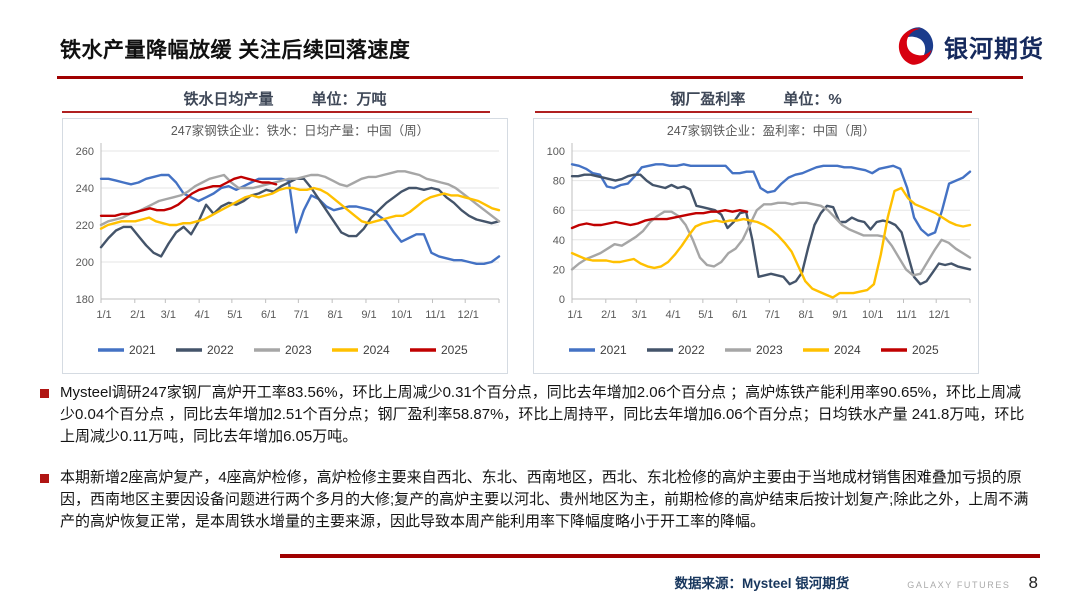 The width and height of the screenshot is (1080, 608). What do you see at coordinates (235, 50) in the screenshot?
I see `page-title: 铁水产量降幅放缓 关注后续回落速度` at bounding box center [235, 50].